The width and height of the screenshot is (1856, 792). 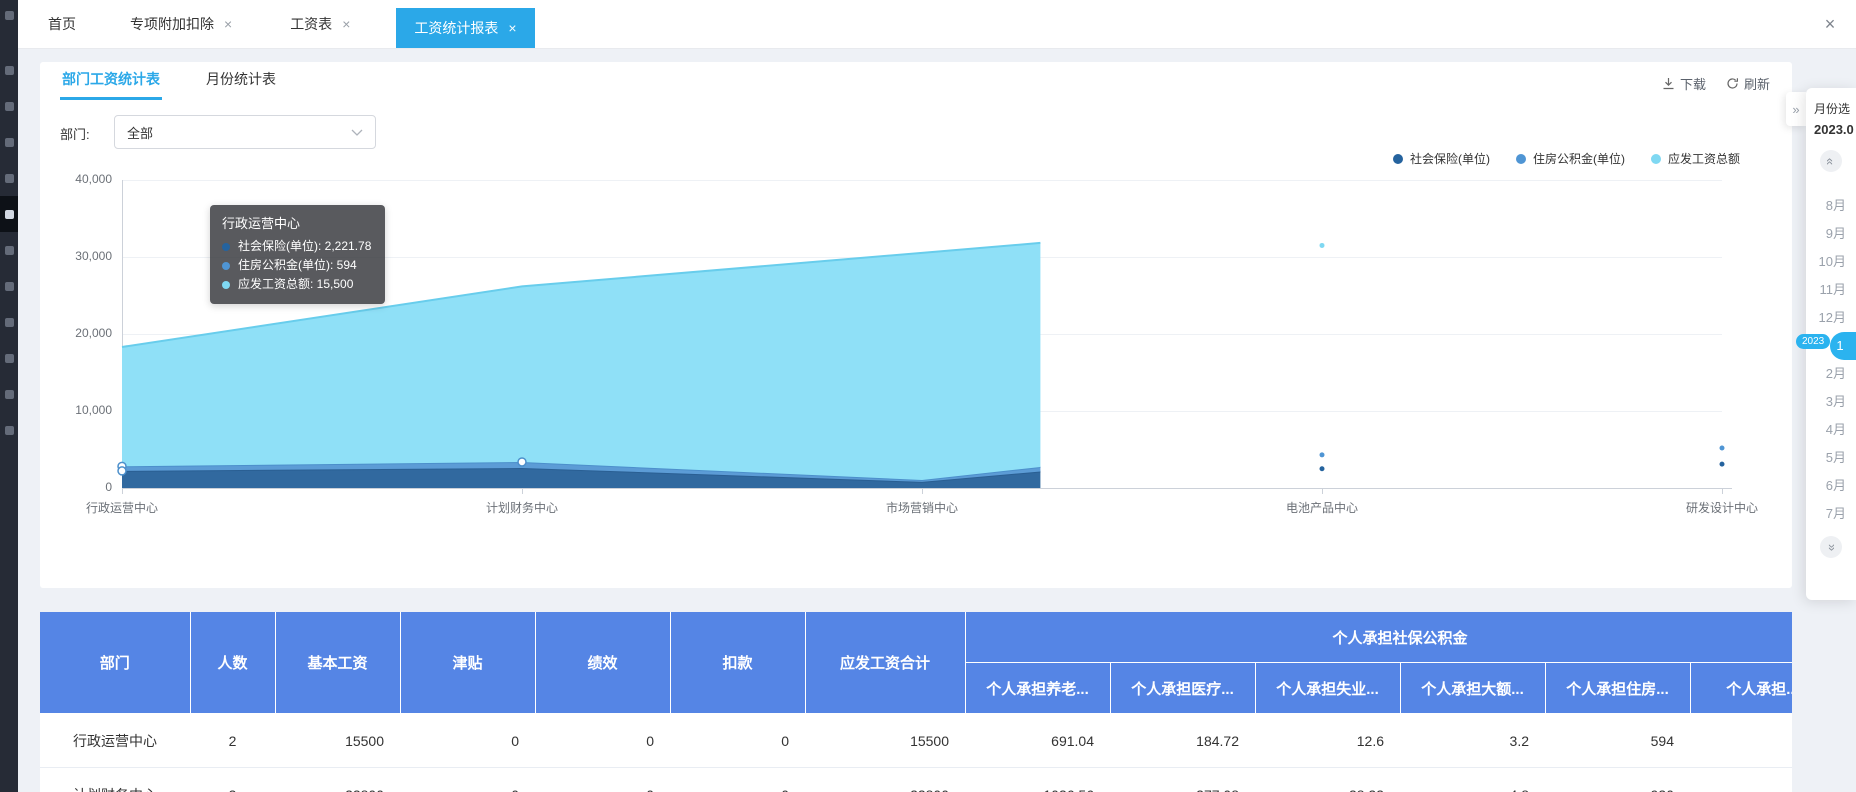 What do you see at coordinates (927, 488) in the screenshot?
I see `x-axis-line` at bounding box center [927, 488].